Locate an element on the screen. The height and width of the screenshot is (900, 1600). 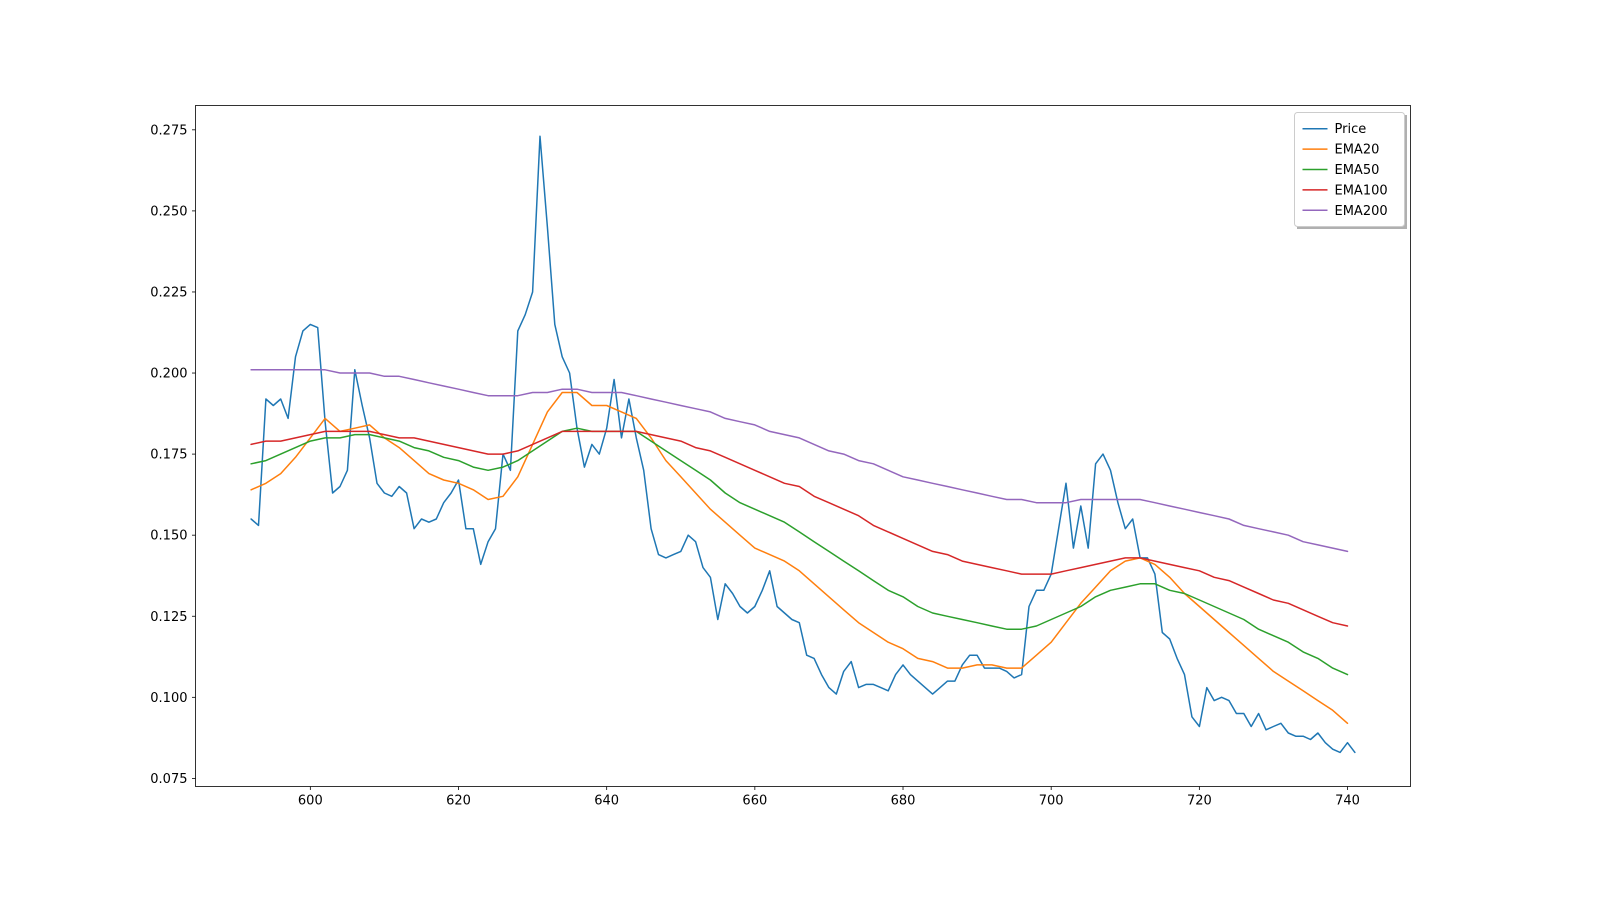
x-tick-label: 640 is located at coordinates (606, 801).